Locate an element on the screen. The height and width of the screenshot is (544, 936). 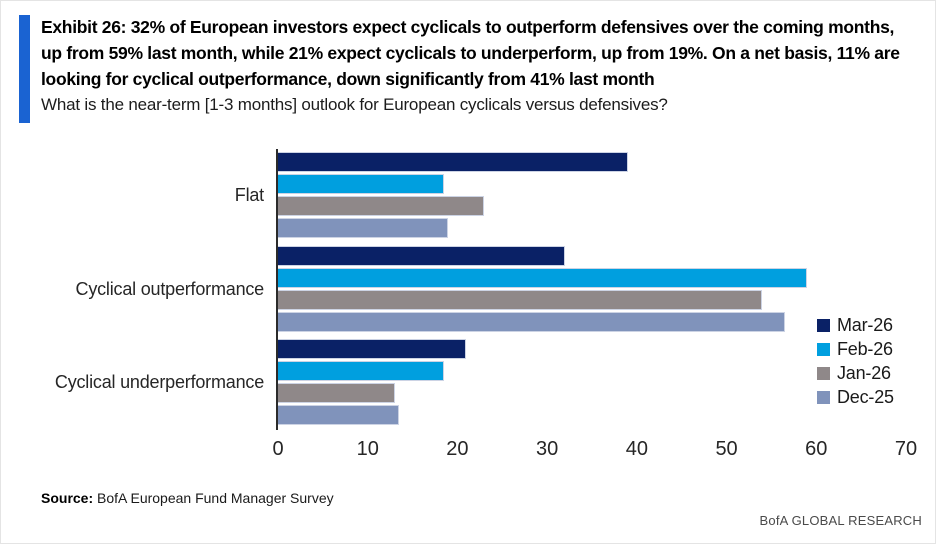
bar-jan-26-flat is located at coordinates (381, 206).